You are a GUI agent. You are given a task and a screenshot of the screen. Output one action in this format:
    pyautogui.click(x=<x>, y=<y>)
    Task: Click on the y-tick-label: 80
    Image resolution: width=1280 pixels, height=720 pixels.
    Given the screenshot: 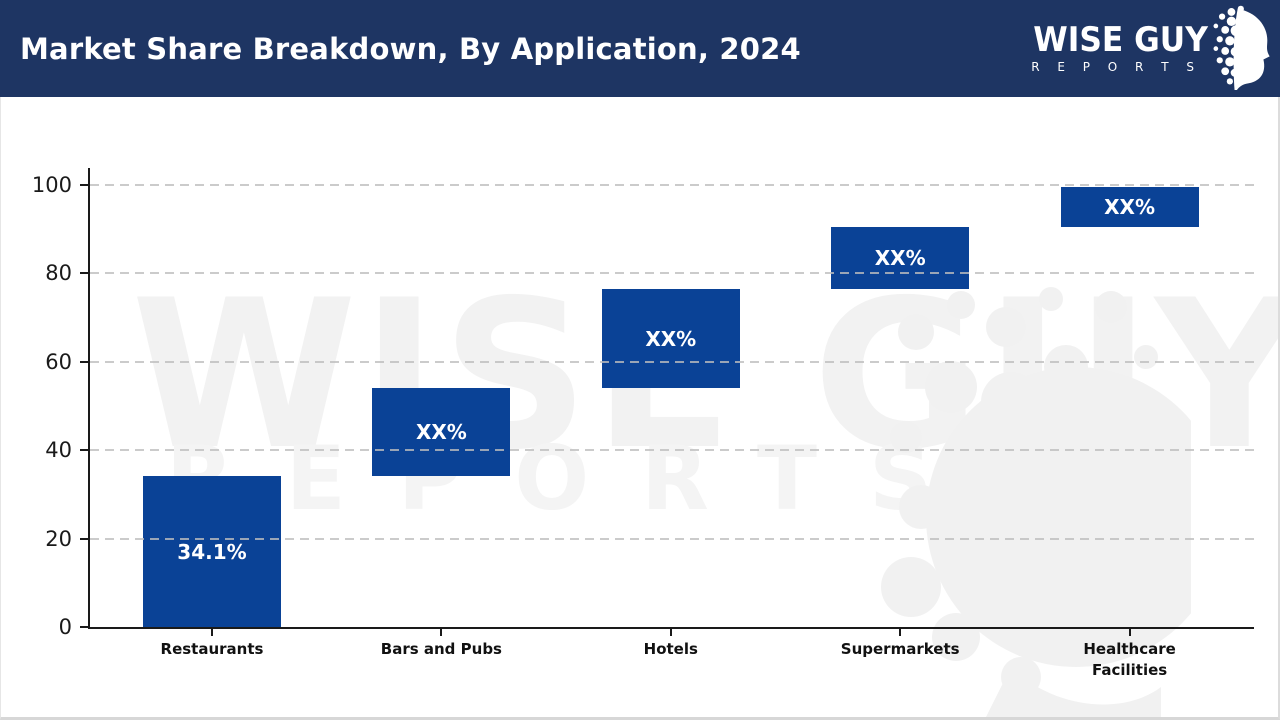 What is the action you would take?
    pyautogui.click(x=58, y=273)
    